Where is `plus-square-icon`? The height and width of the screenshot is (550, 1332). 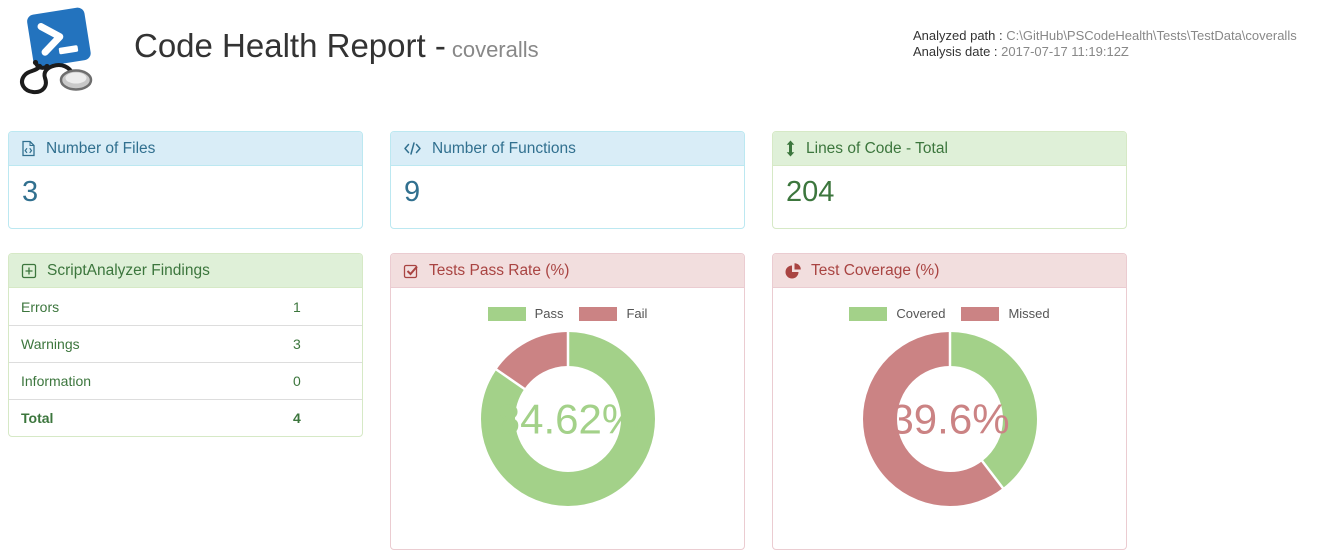 plus-square-icon is located at coordinates (29, 271).